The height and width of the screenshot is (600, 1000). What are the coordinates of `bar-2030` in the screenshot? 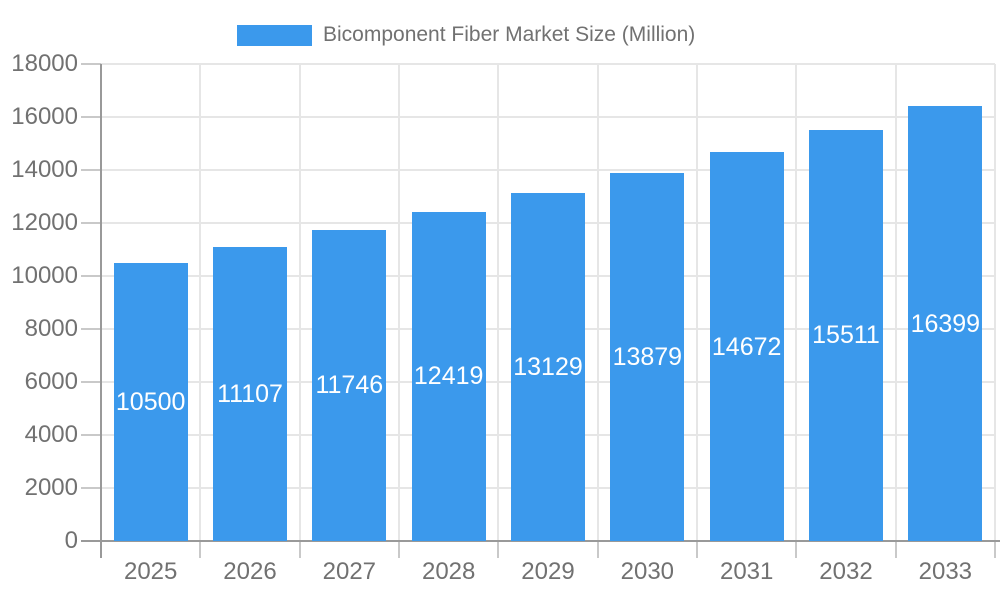 It's located at (647, 357).